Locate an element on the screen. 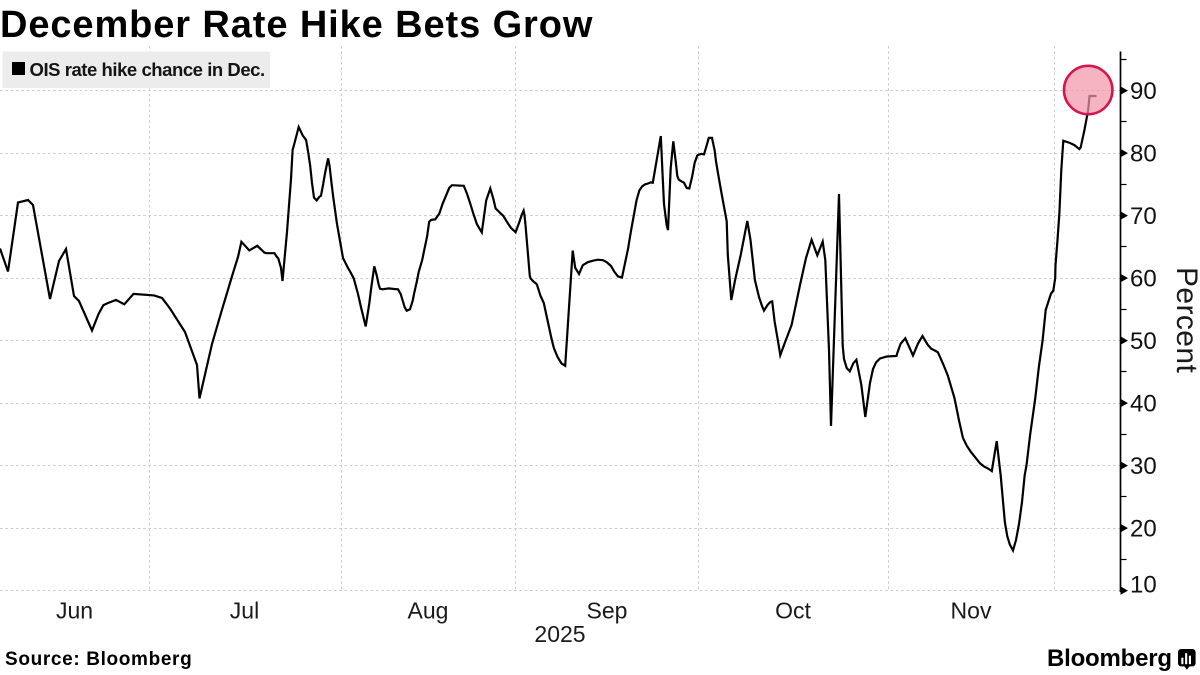 This screenshot has height=675, width=1200. svg-text: Jun is located at coordinates (74, 611).